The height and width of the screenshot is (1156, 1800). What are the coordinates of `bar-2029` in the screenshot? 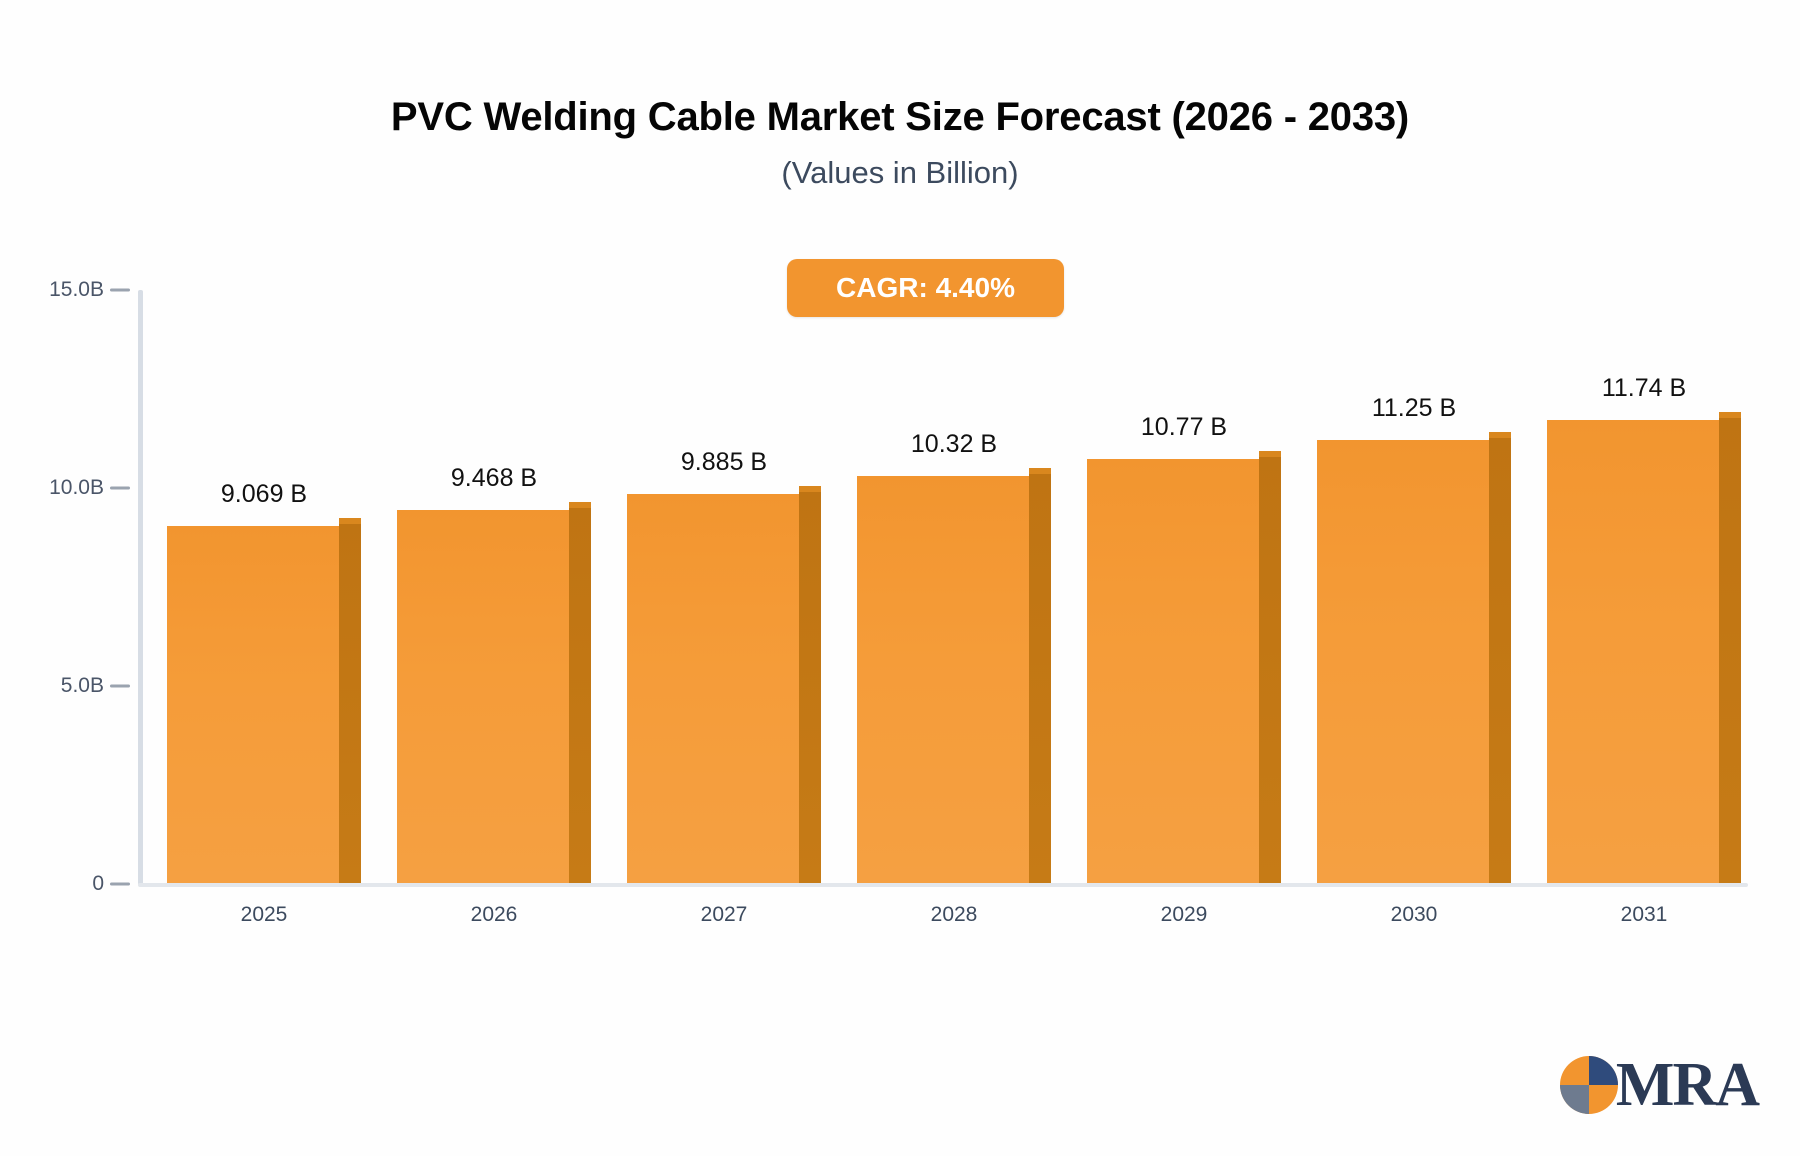 It's located at (1184, 666).